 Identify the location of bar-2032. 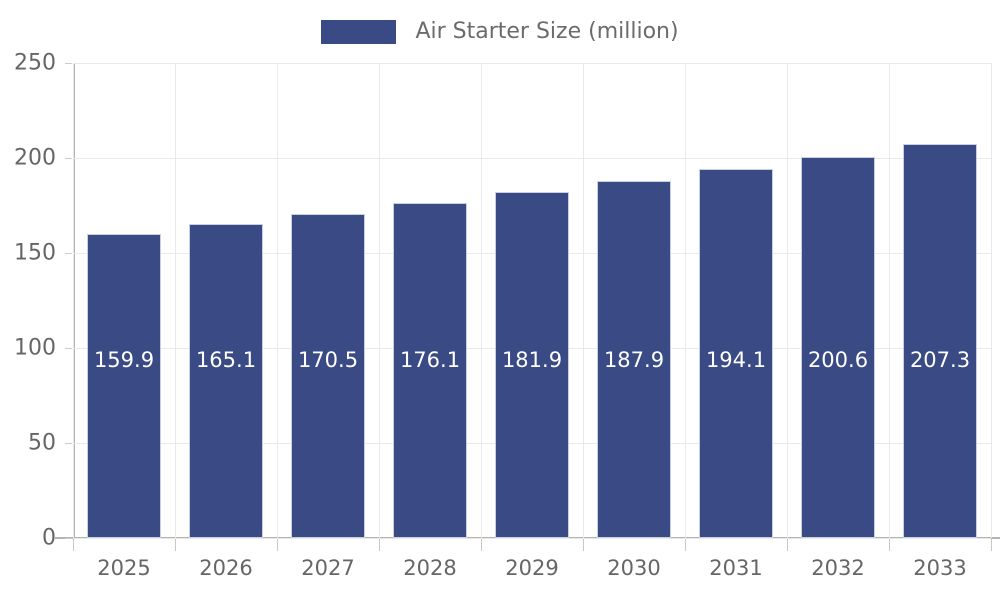
(838, 347).